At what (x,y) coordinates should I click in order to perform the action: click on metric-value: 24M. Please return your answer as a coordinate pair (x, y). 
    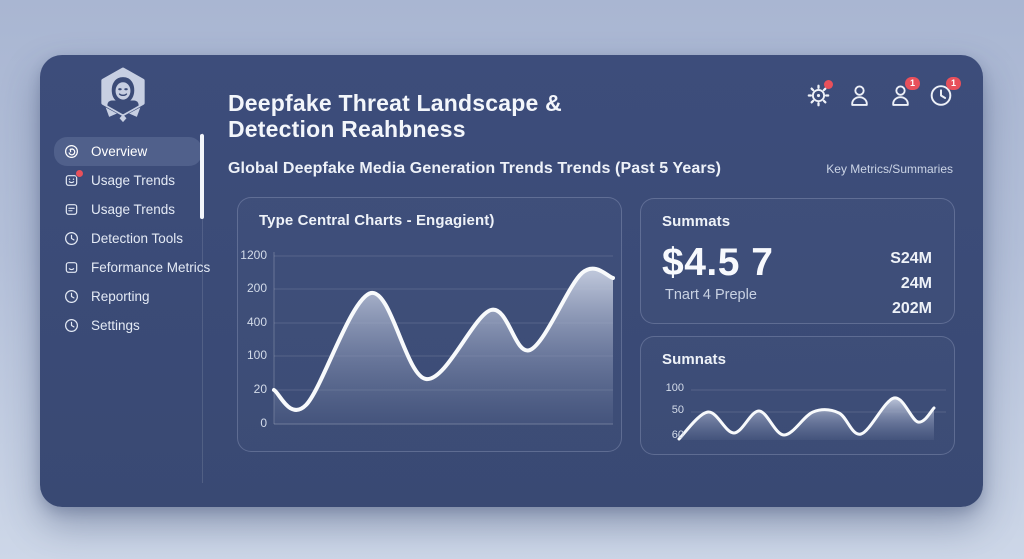
    Looking at the image, I should click on (916, 283).